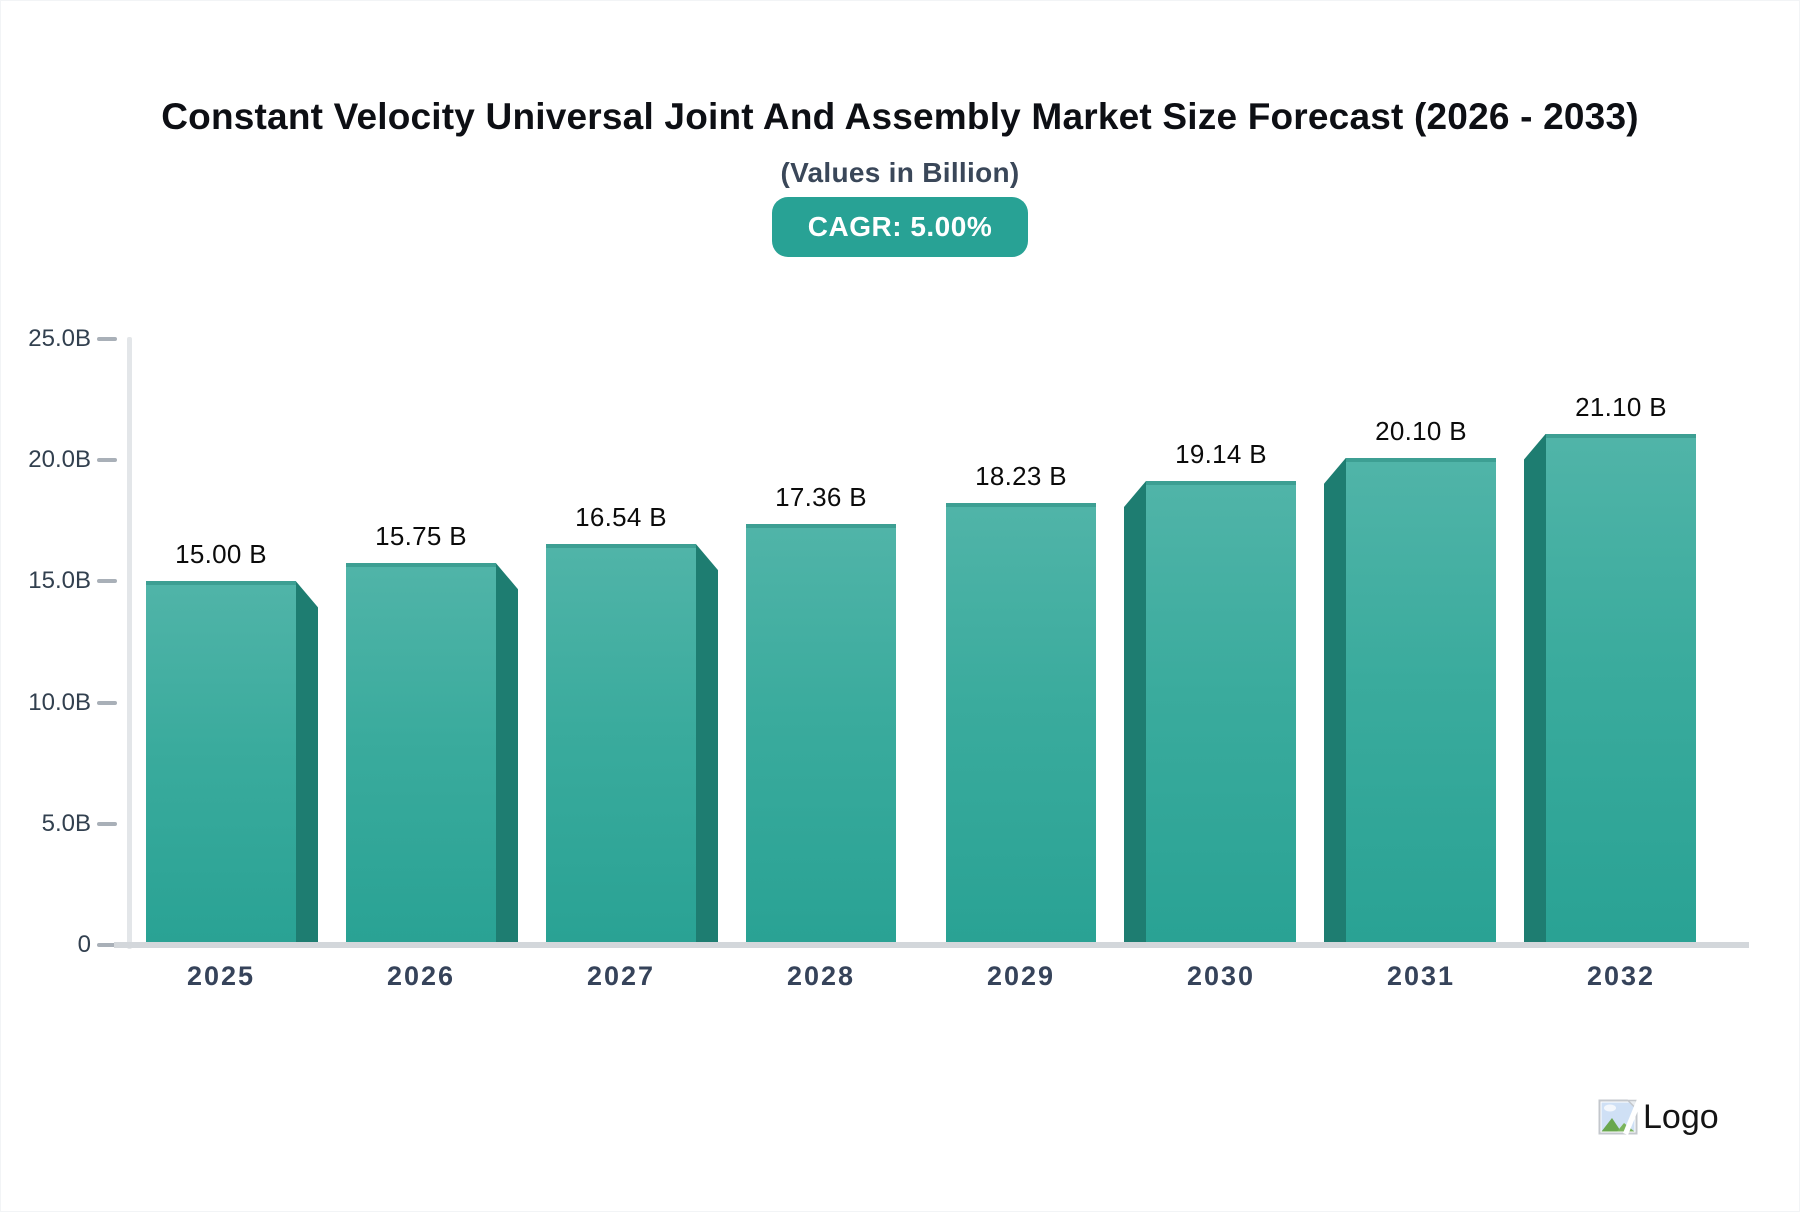 The width and height of the screenshot is (1800, 1212). I want to click on bar-2031, so click(1421, 702).